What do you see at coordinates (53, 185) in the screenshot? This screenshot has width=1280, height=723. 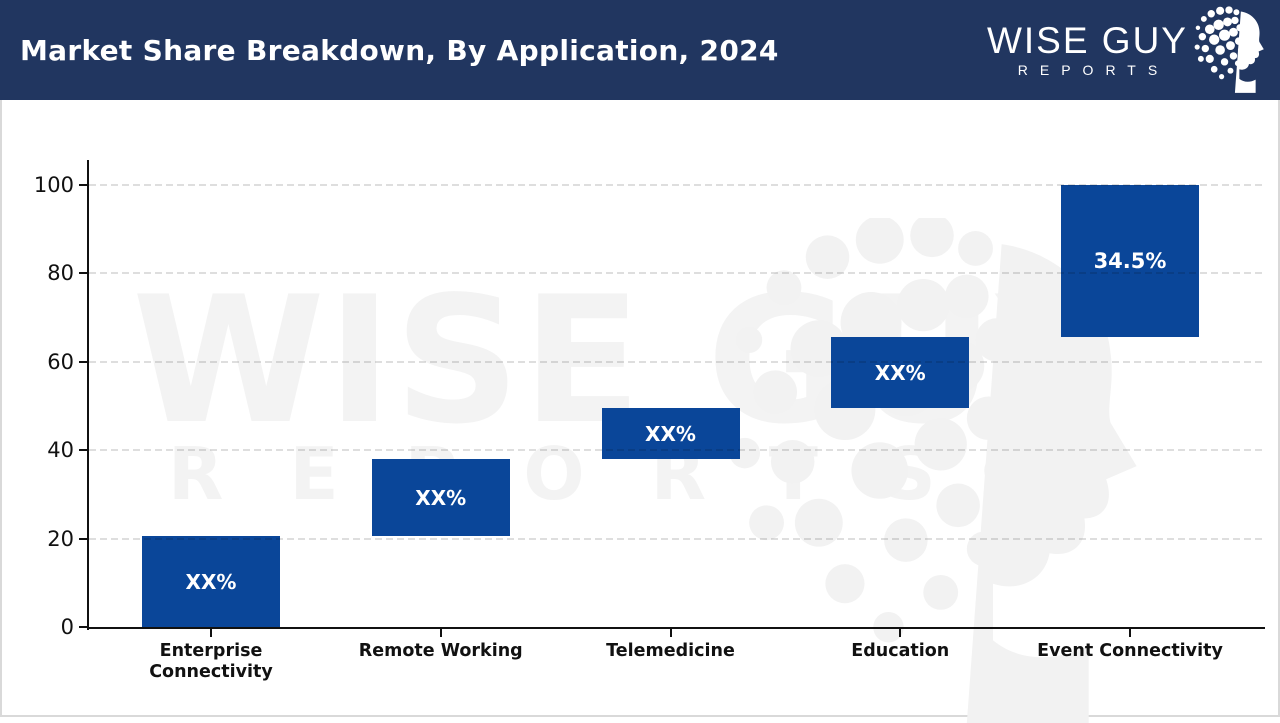 I see `y-tick-label: 100` at bounding box center [53, 185].